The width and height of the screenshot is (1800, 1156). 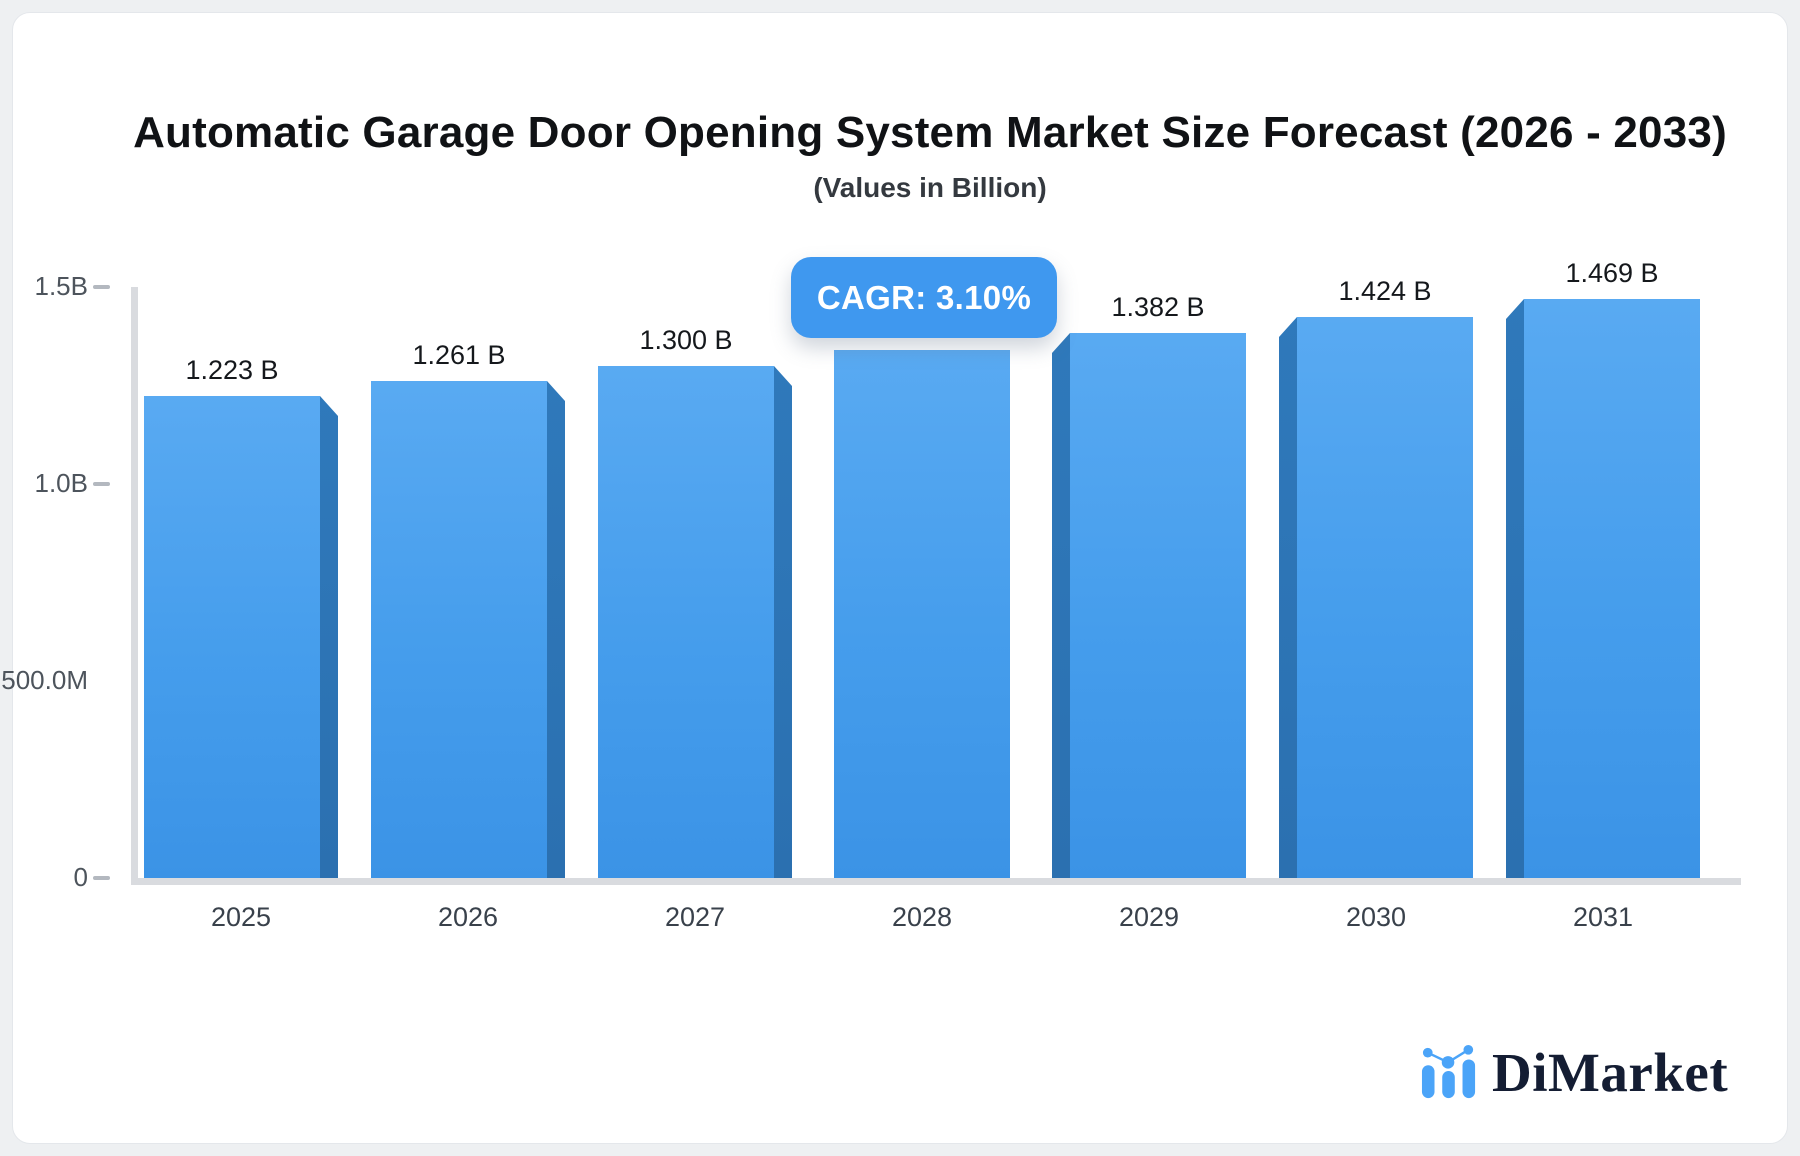 I want to click on bar-value-label: 1.261 B, so click(x=459, y=355).